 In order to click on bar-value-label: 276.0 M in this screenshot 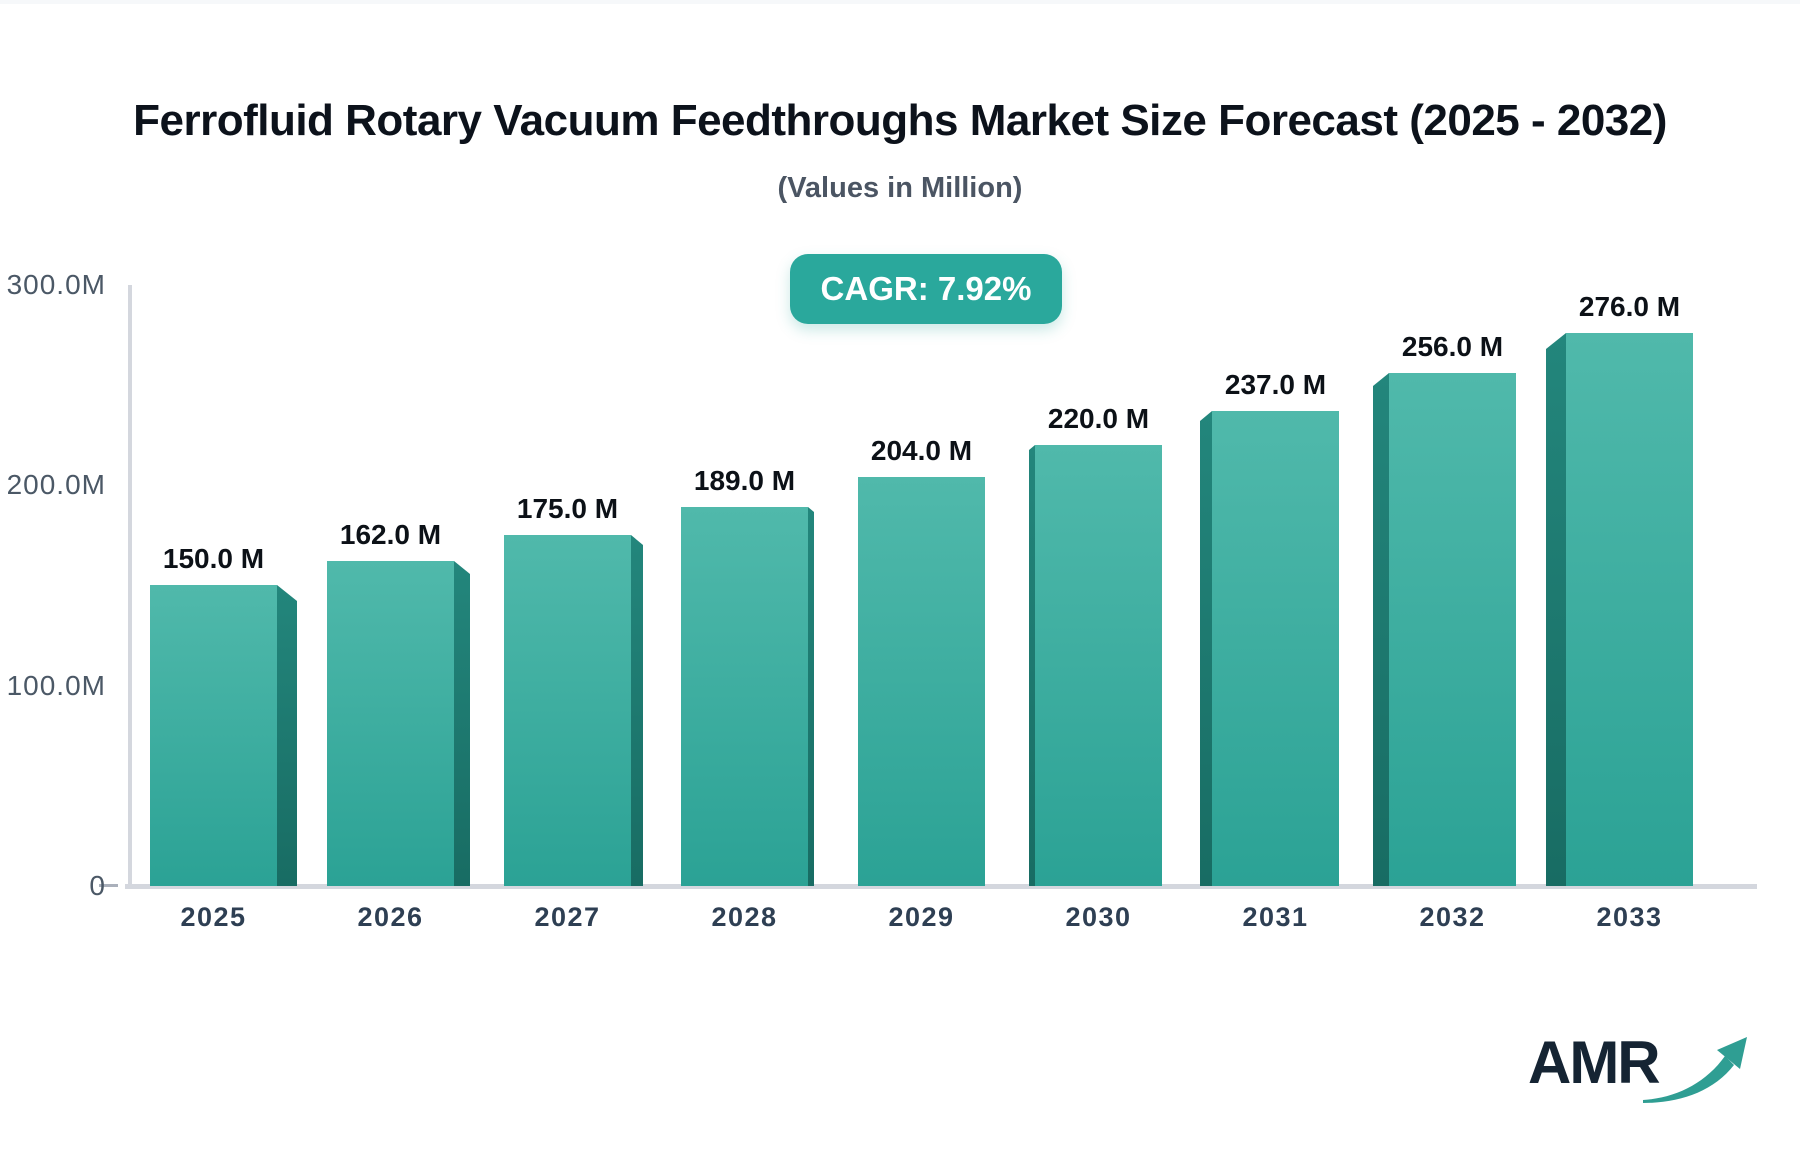, I will do `click(1629, 306)`.